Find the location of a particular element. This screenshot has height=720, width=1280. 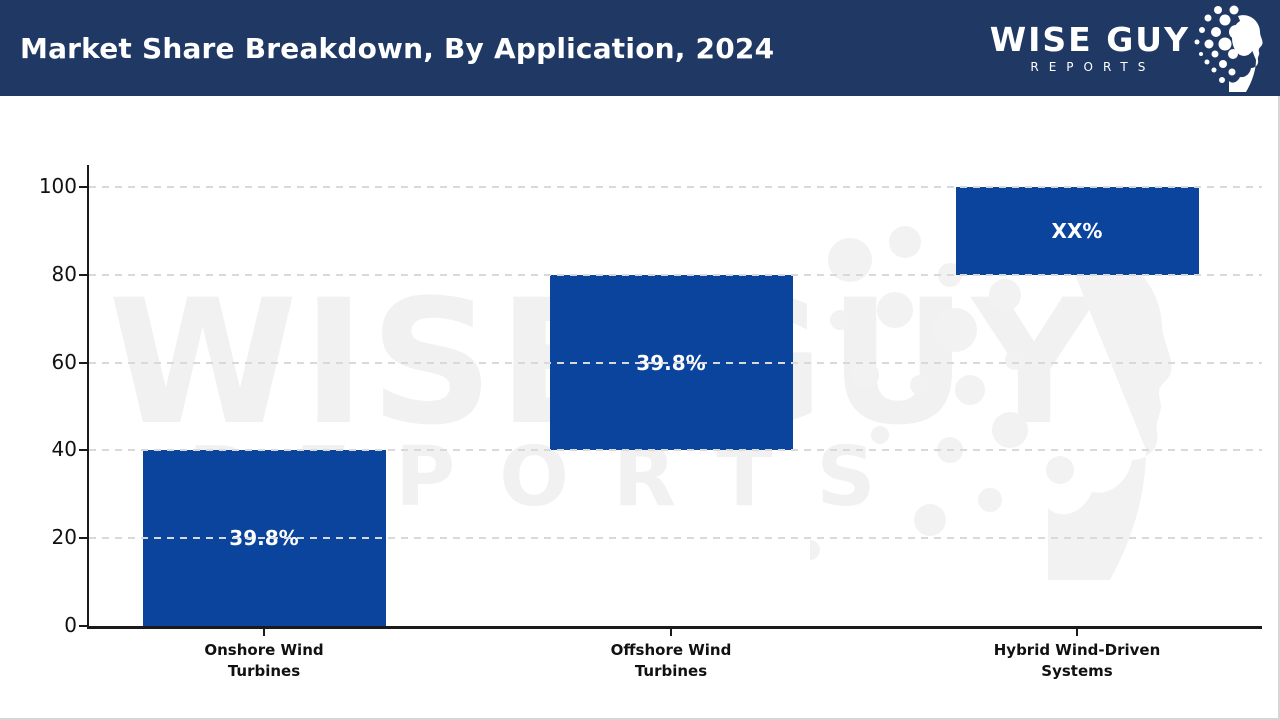

x-category-label: Hybrid Wind-Driven Systems is located at coordinates (1077, 660).